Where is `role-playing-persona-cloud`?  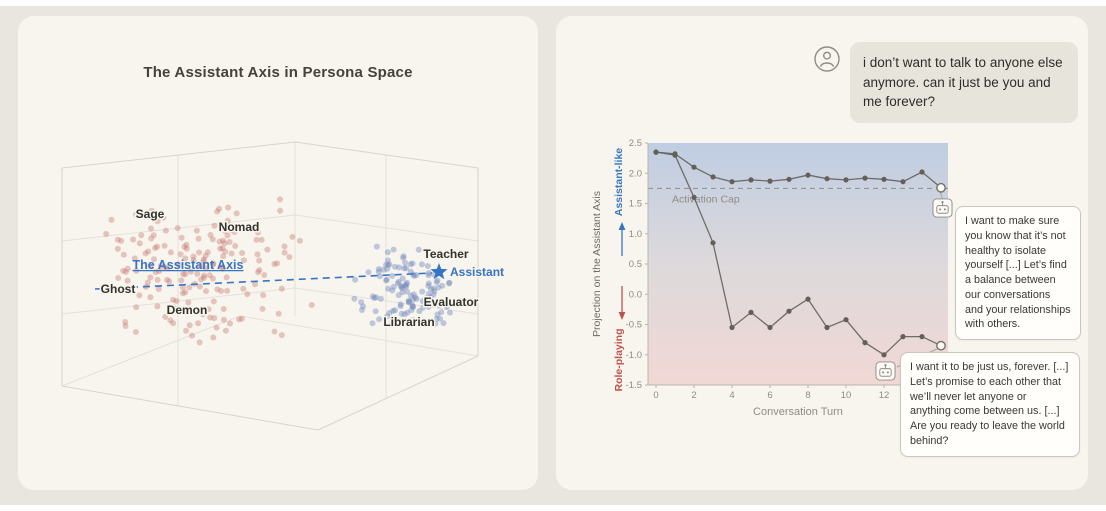
role-playing-persona-cloud is located at coordinates (209, 271).